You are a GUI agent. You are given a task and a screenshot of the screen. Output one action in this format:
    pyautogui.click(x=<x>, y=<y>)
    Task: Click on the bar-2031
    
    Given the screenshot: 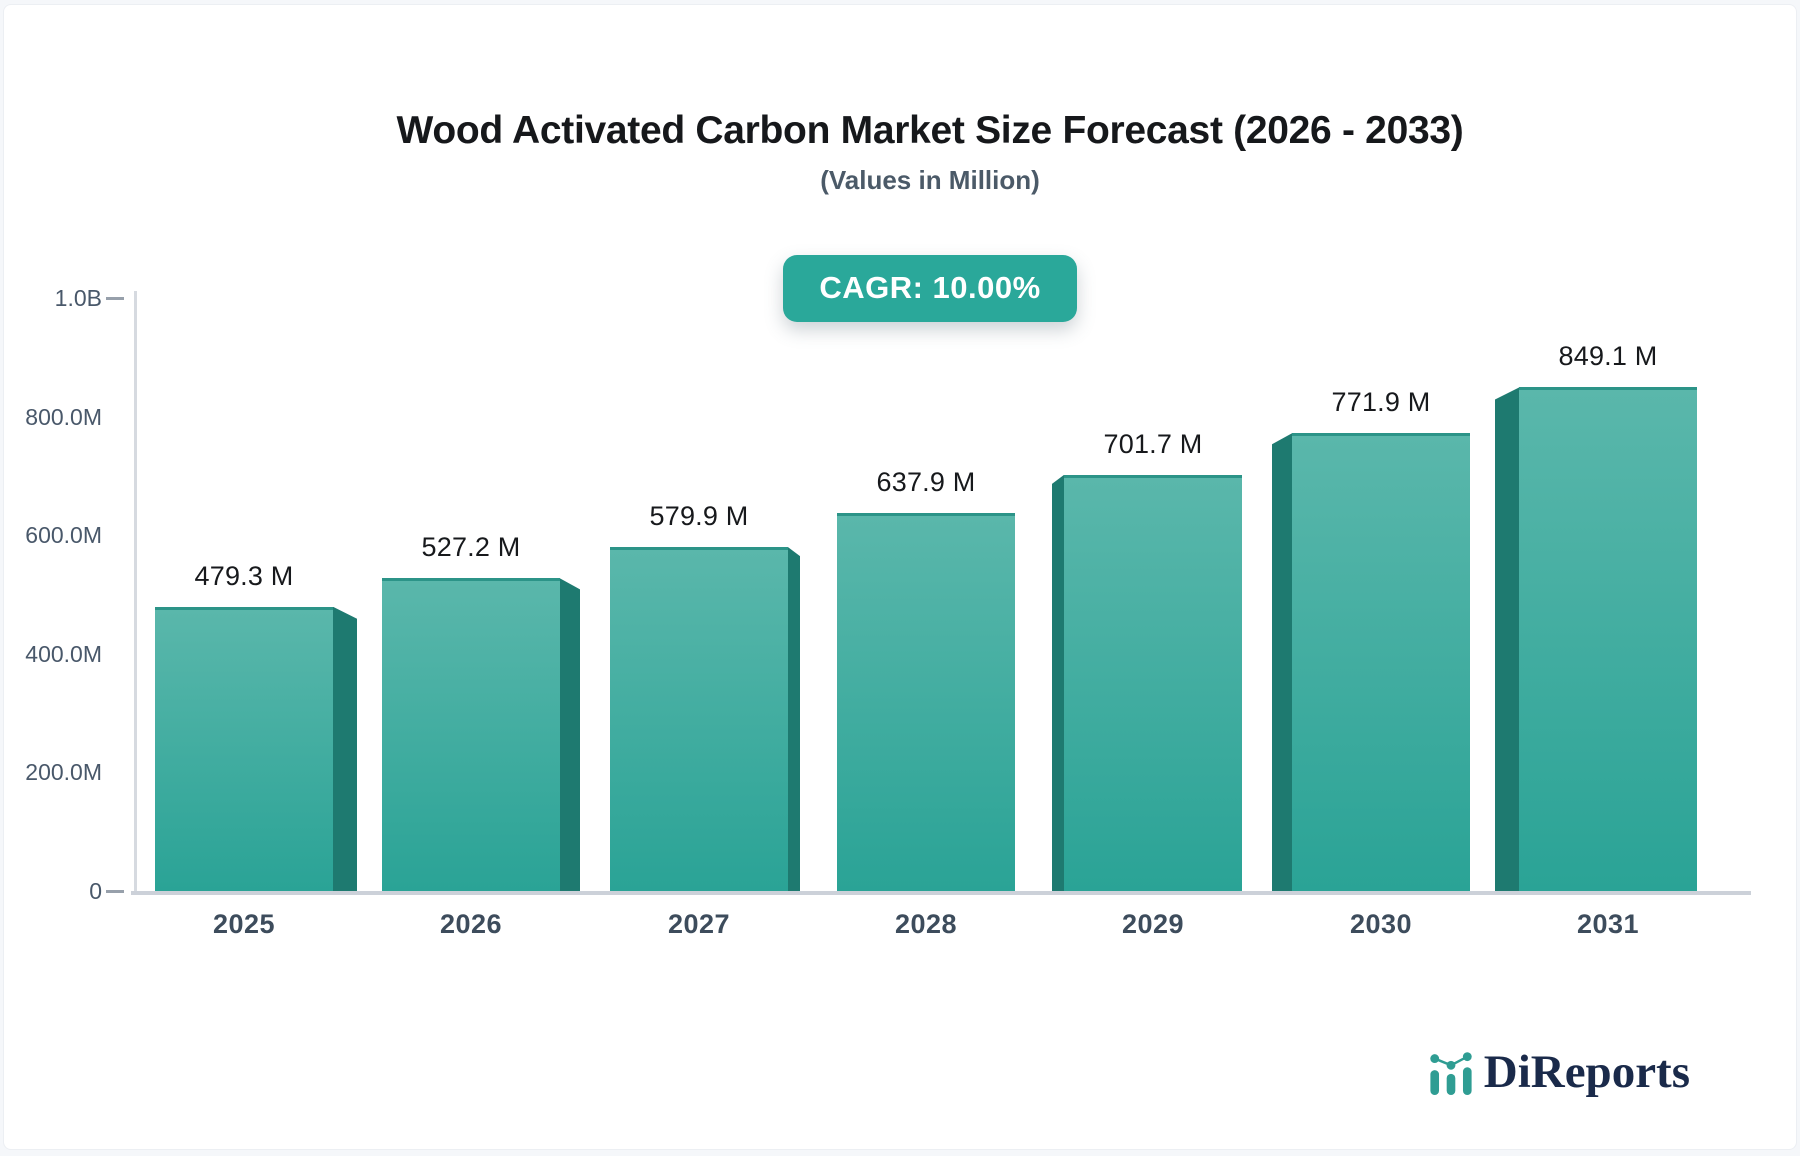 What is the action you would take?
    pyautogui.click(x=1608, y=639)
    